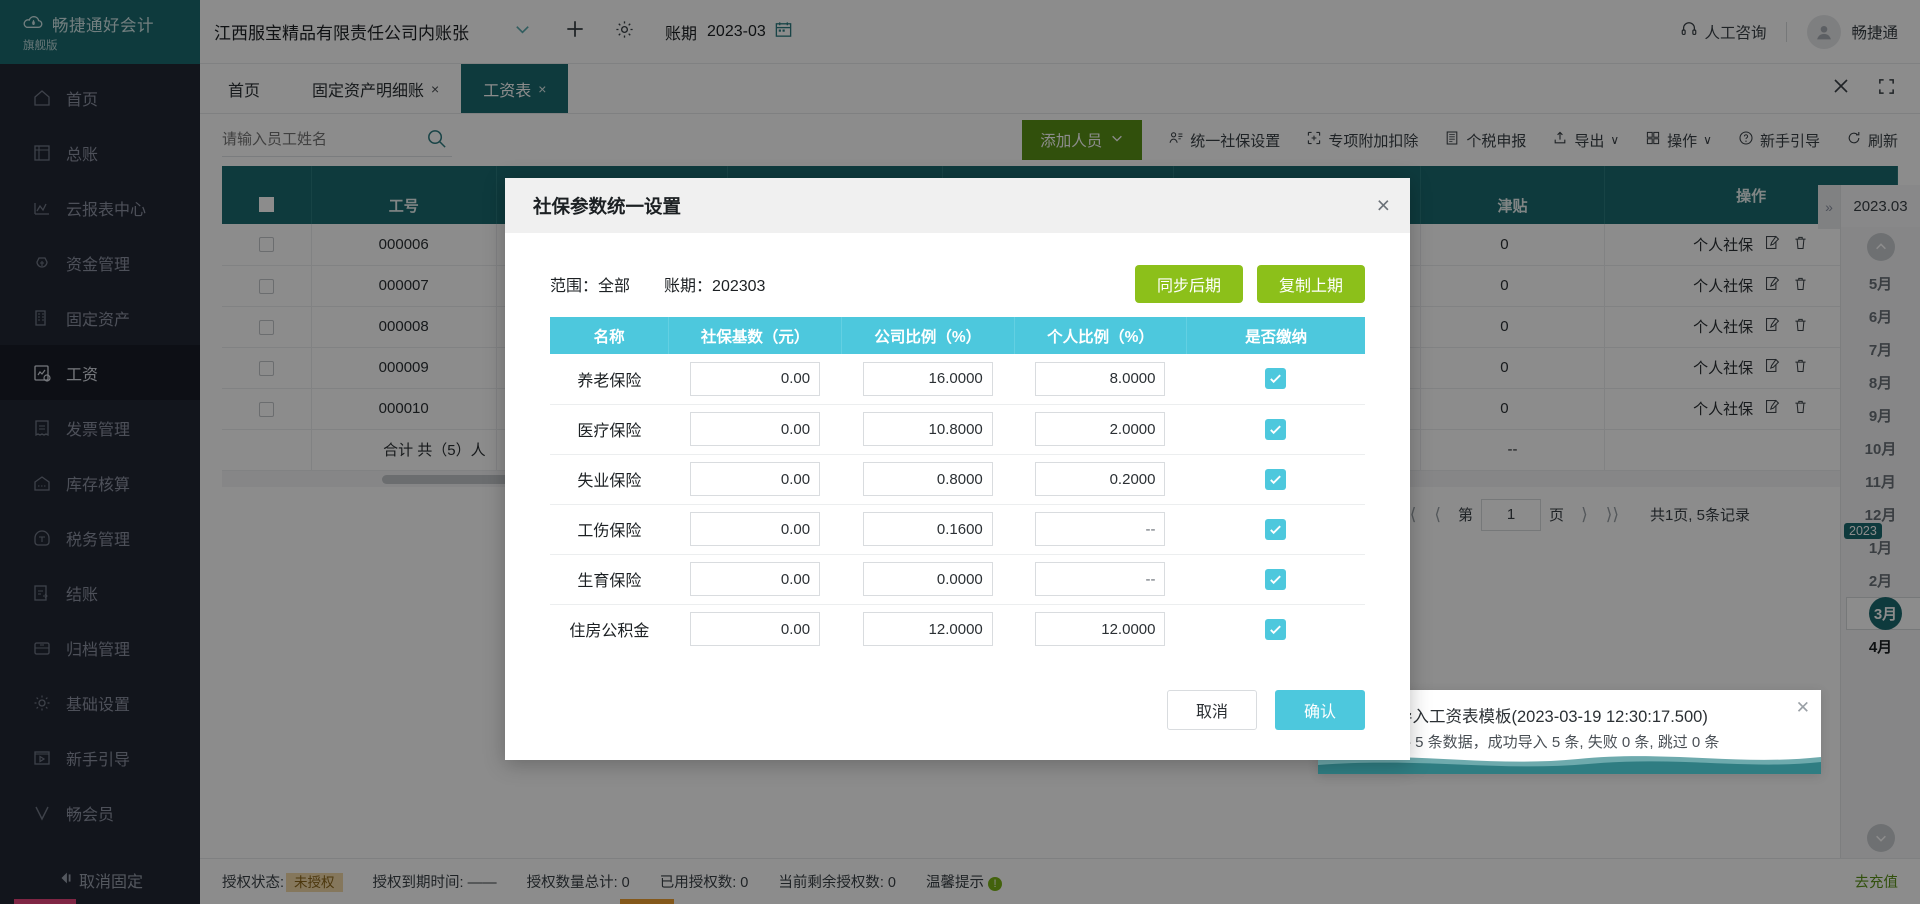  Describe the element at coordinates (100, 152) in the screenshot. I see `sidebar-item-1: 总账` at that location.